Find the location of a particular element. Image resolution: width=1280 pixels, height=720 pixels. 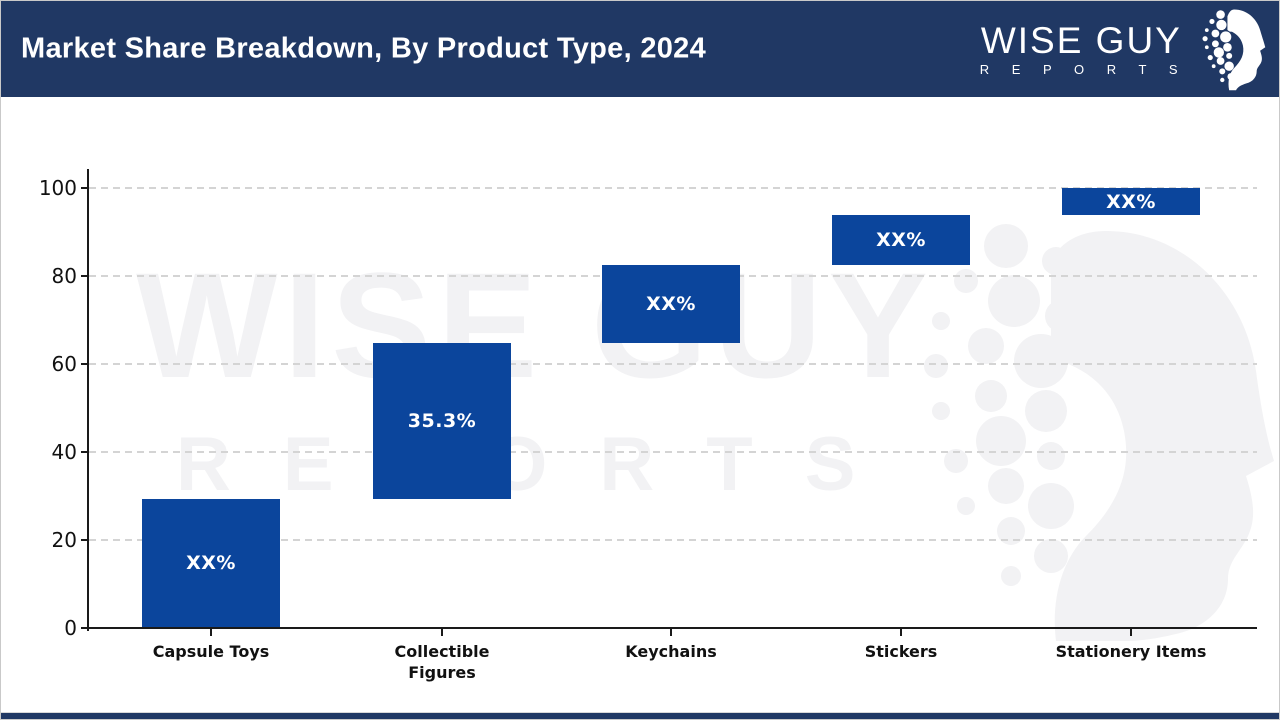

y-tick-label-60: 60 is located at coordinates (64, 364).